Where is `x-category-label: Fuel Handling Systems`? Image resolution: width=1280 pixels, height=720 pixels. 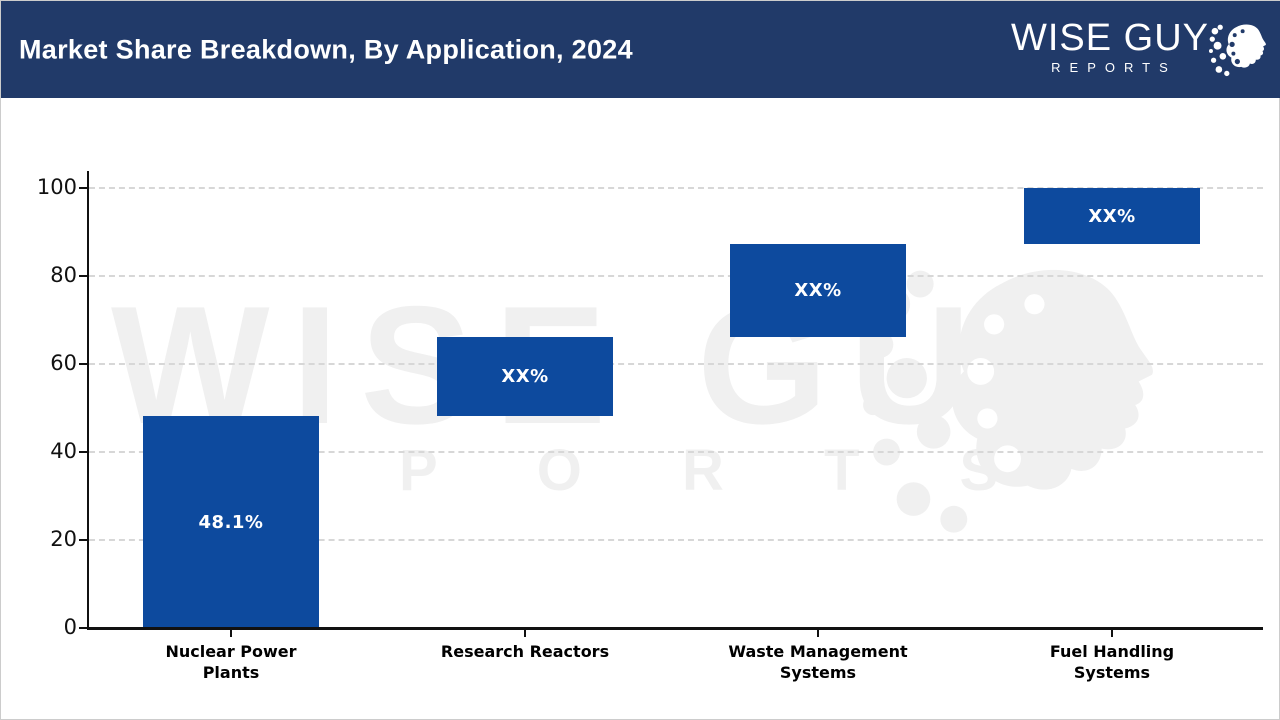
x-category-label: Fuel Handling Systems is located at coordinates (1112, 662).